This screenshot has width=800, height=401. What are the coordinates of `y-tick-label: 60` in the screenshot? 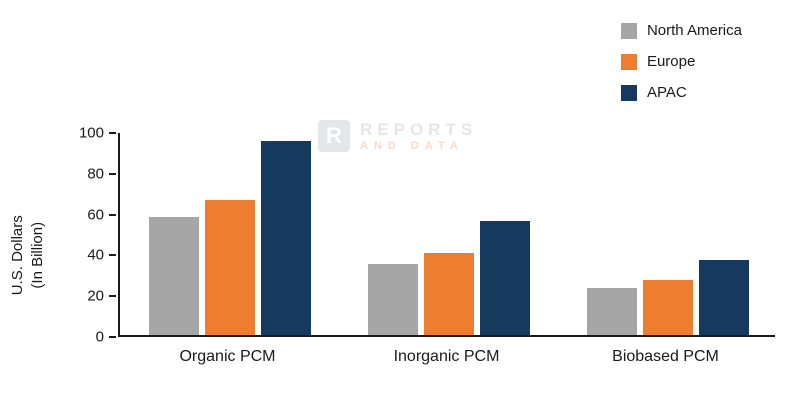 It's located at (95, 215).